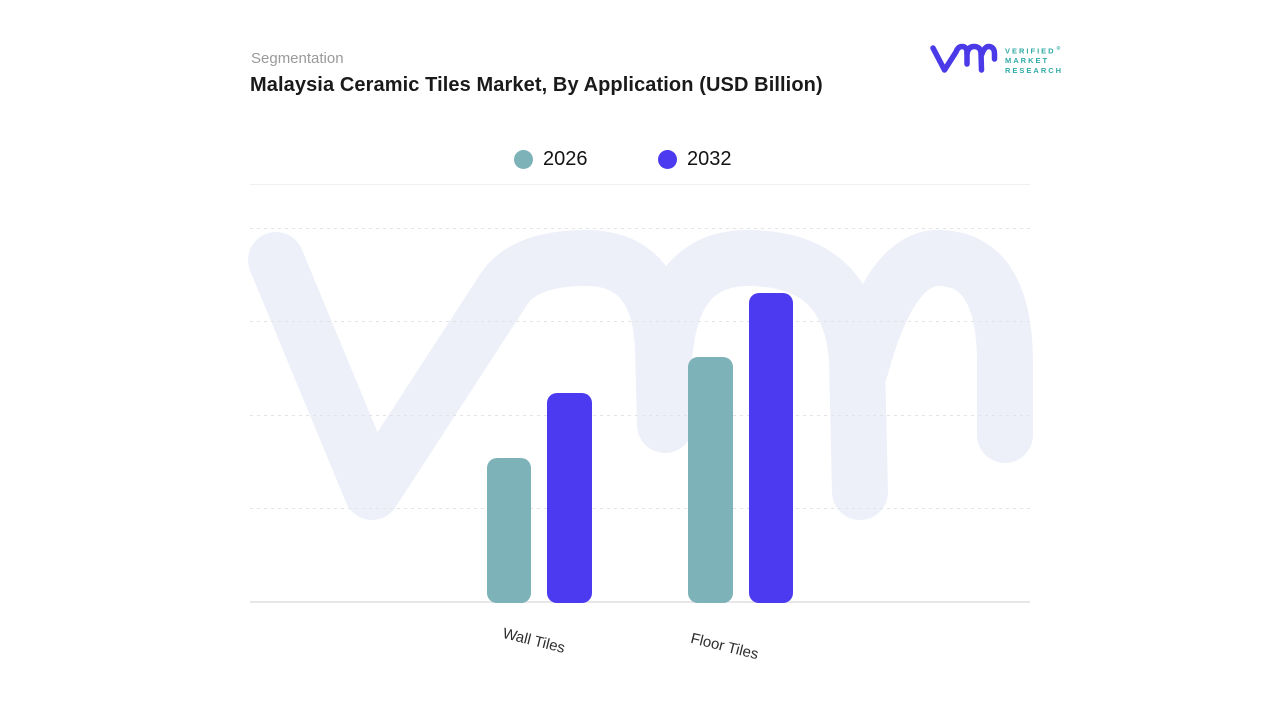 Image resolution: width=1280 pixels, height=720 pixels. What do you see at coordinates (569, 498) in the screenshot?
I see `bar-wall-tiles-2032` at bounding box center [569, 498].